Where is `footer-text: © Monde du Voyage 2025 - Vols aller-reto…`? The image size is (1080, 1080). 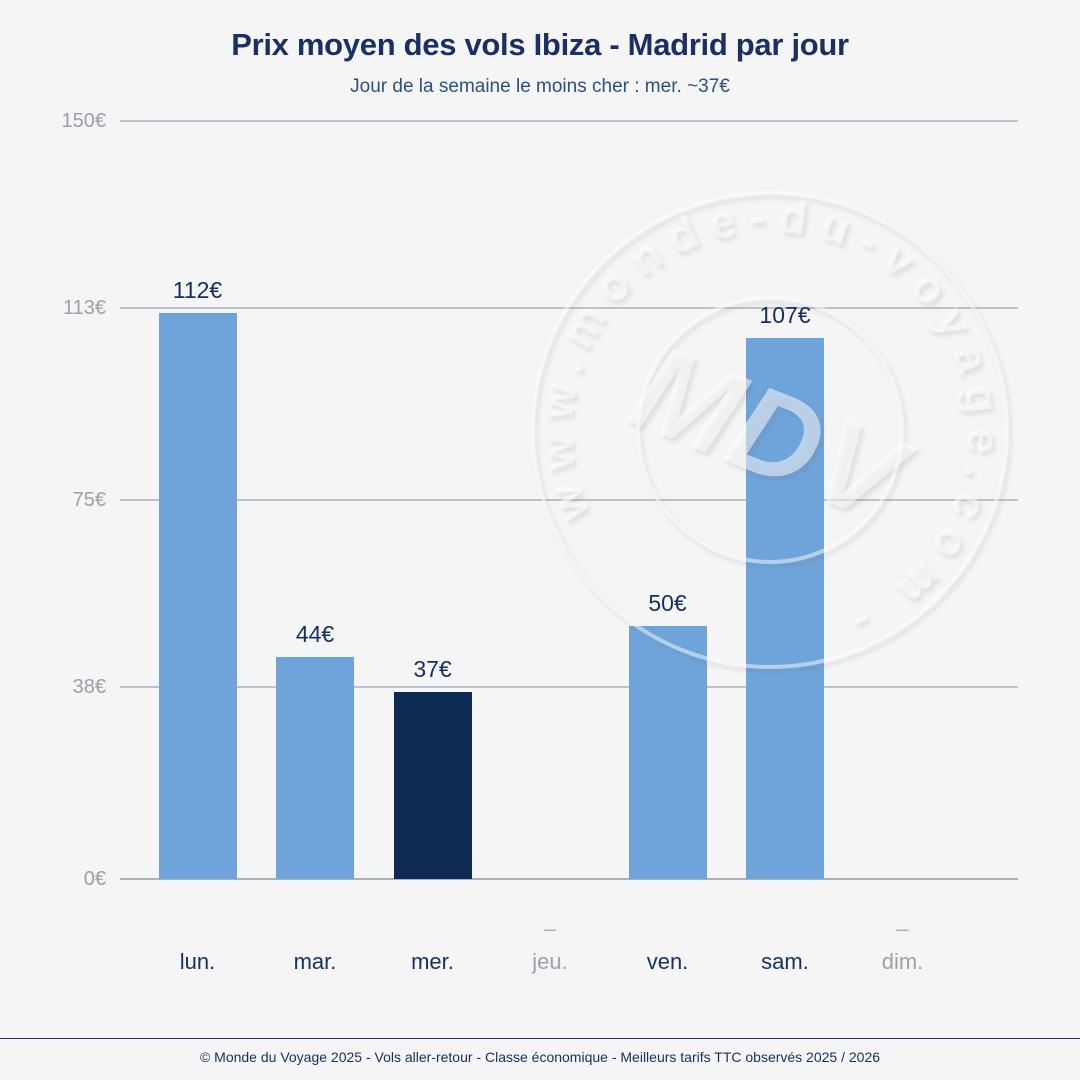 footer-text: © Monde du Voyage 2025 - Vols aller-reto… is located at coordinates (540, 1057).